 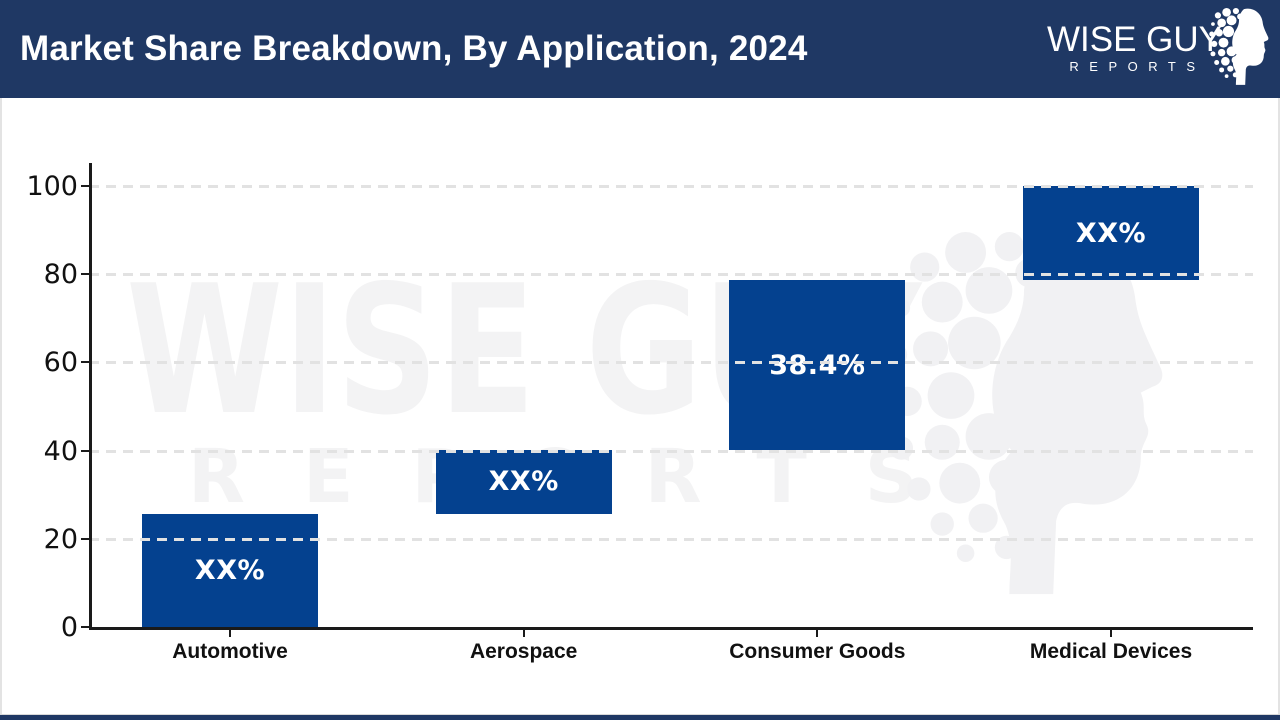 What do you see at coordinates (1, 406) in the screenshot?
I see `page-border-left` at bounding box center [1, 406].